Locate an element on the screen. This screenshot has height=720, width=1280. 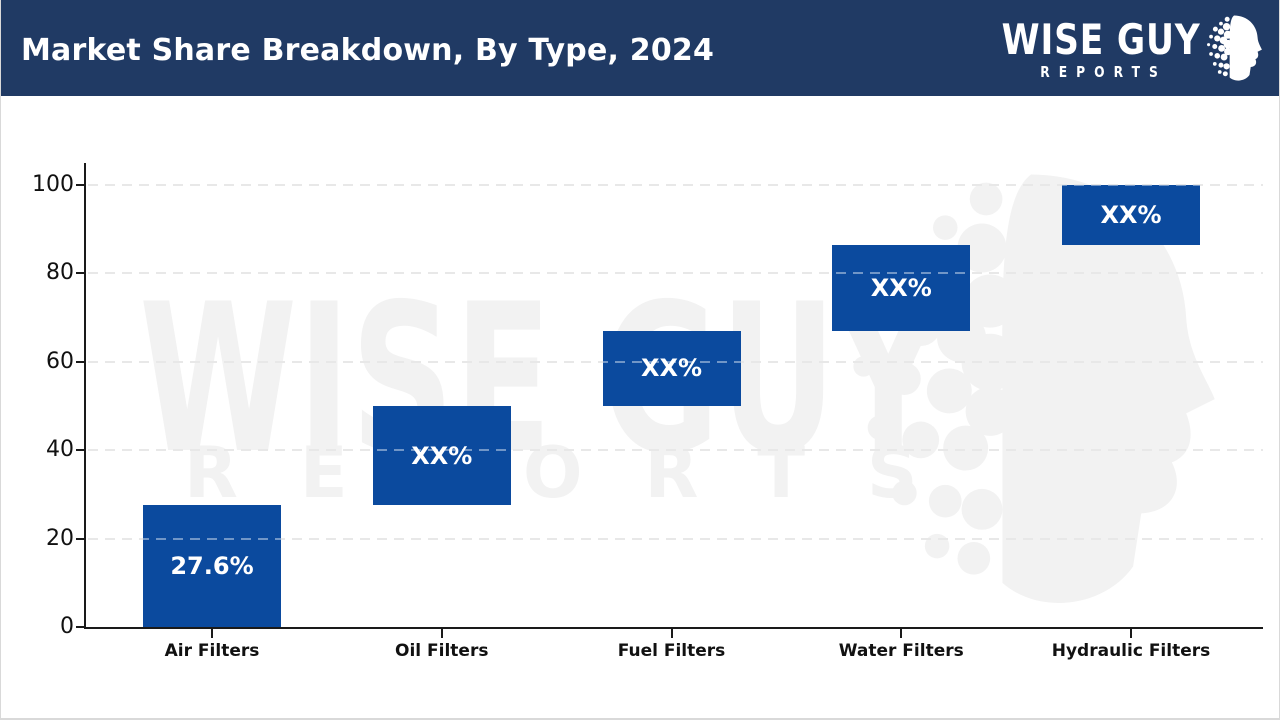
x-category-label: Fuel Filters is located at coordinates (671, 651).